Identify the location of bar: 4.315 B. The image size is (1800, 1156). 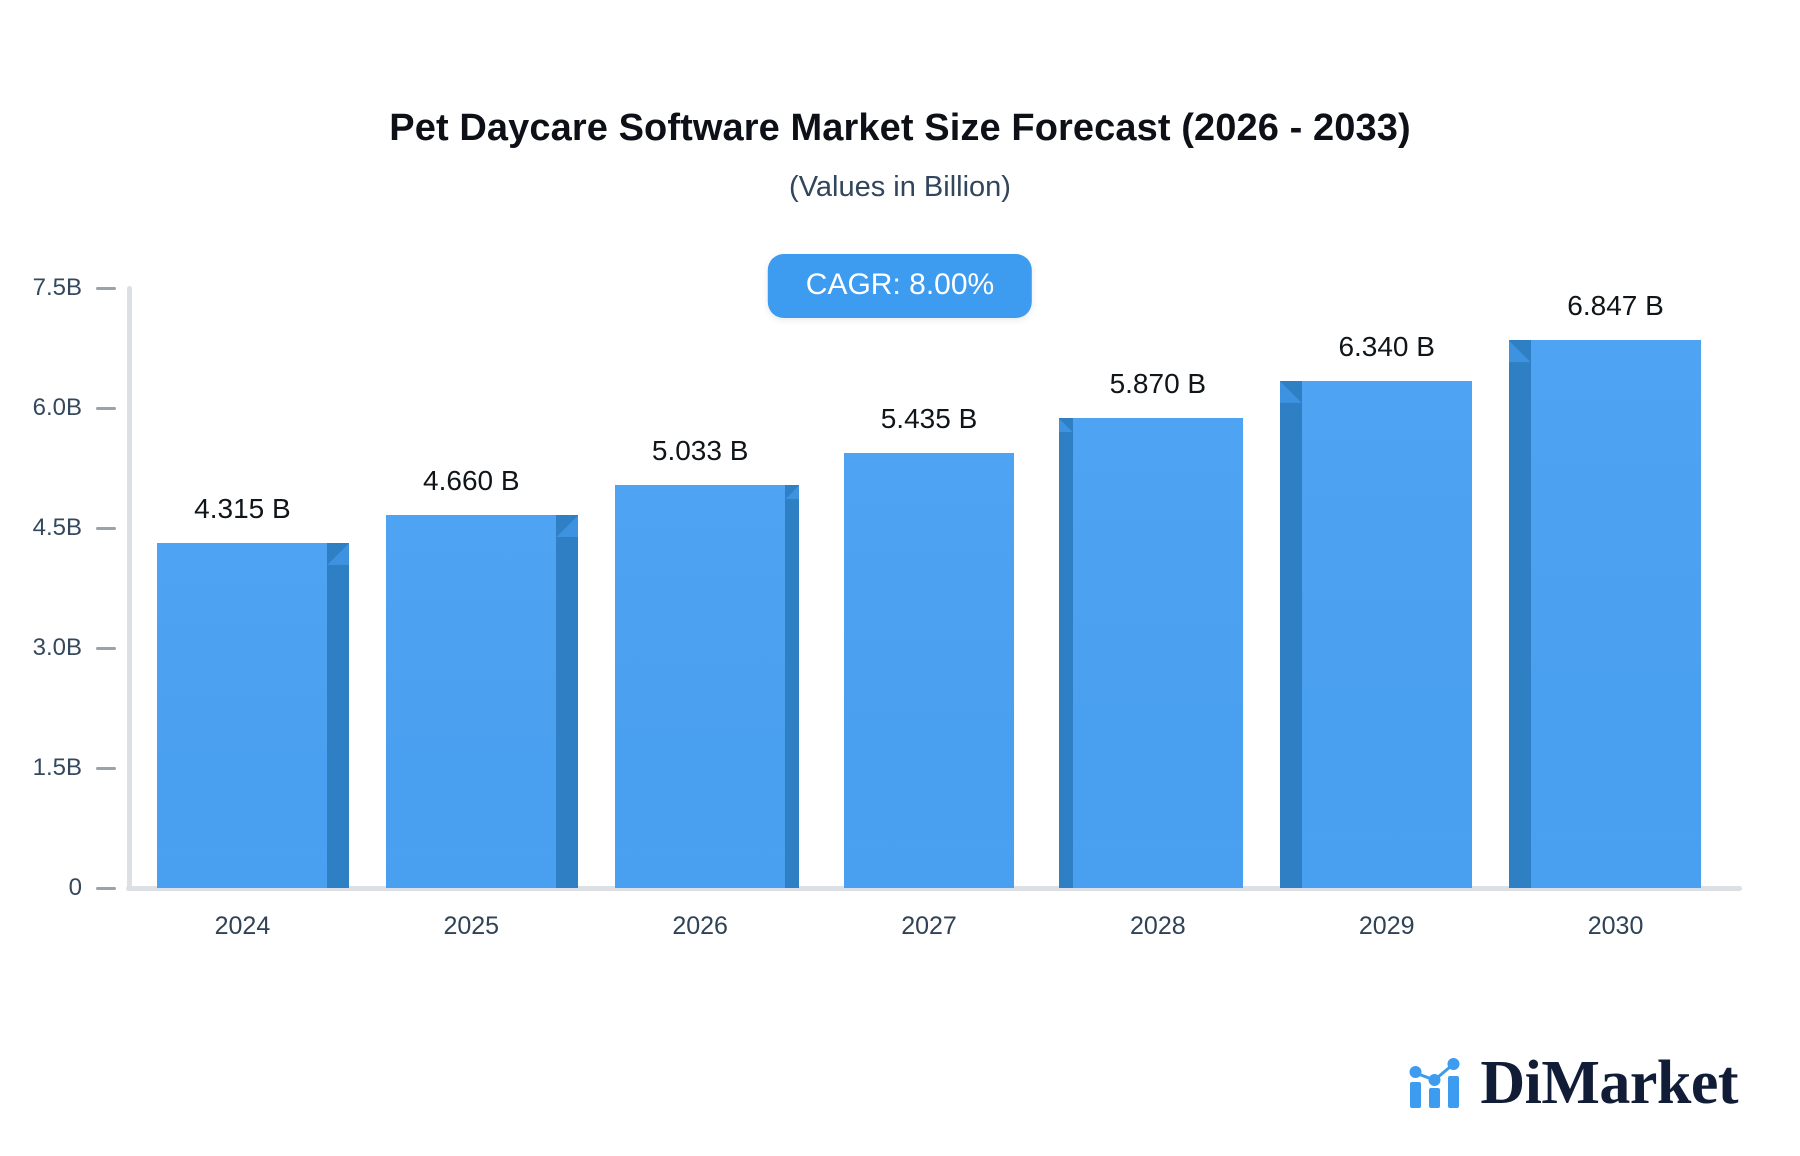
(253, 690).